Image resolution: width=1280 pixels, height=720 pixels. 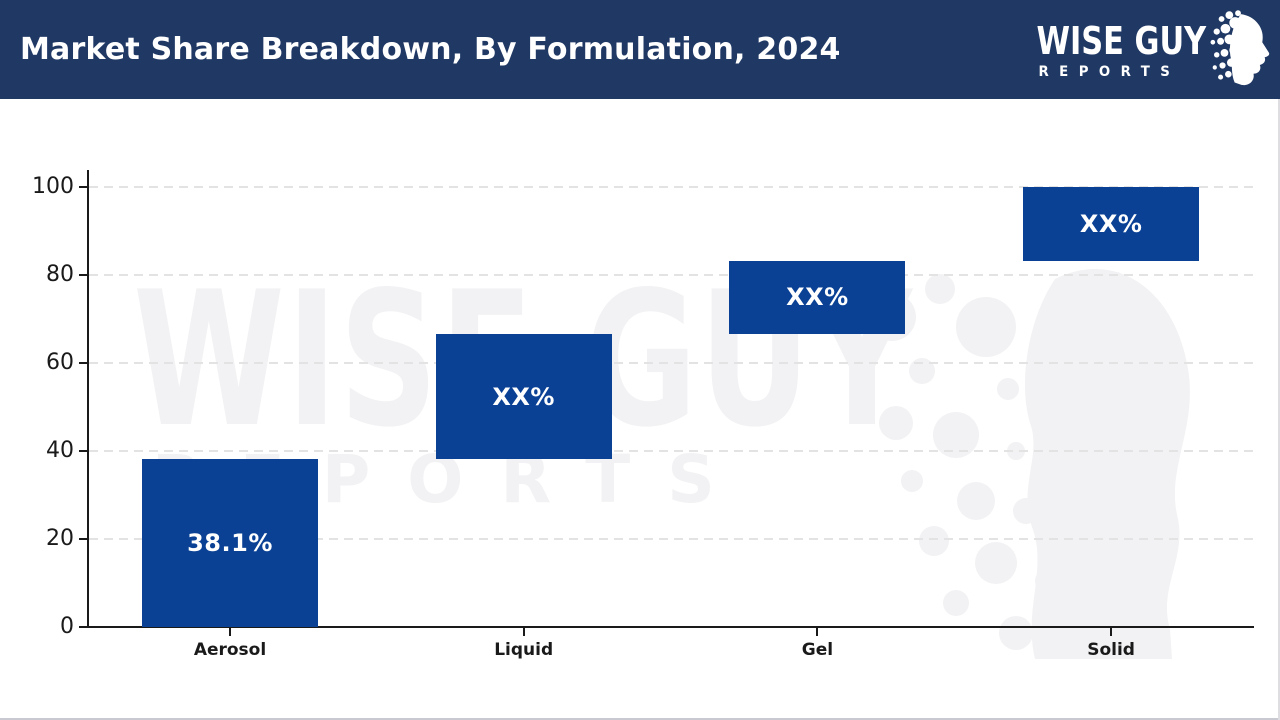 What do you see at coordinates (88, 399) in the screenshot?
I see `y-axis-spine` at bounding box center [88, 399].